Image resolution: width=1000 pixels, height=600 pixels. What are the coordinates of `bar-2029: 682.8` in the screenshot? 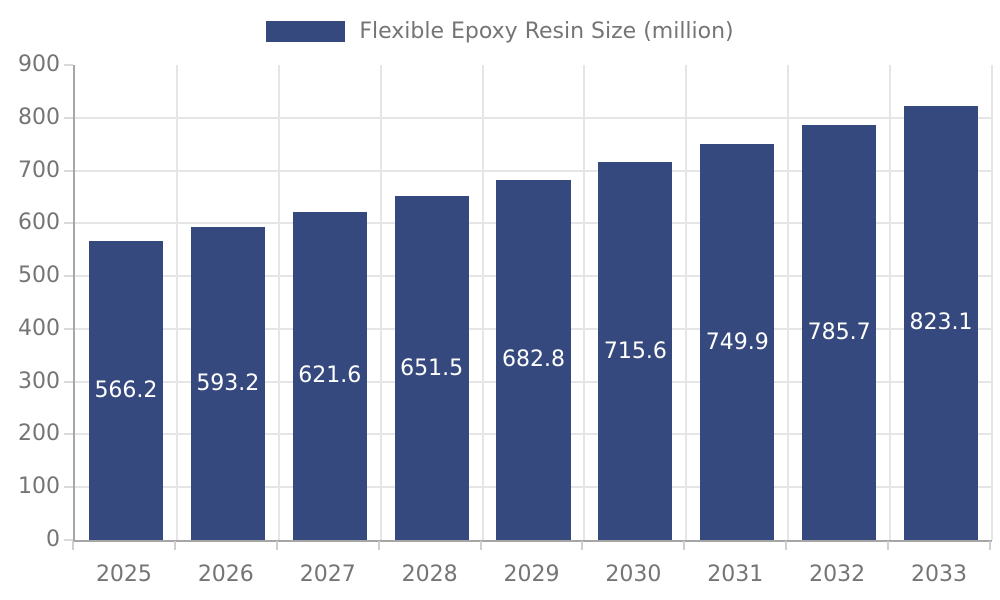 It's located at (533, 359).